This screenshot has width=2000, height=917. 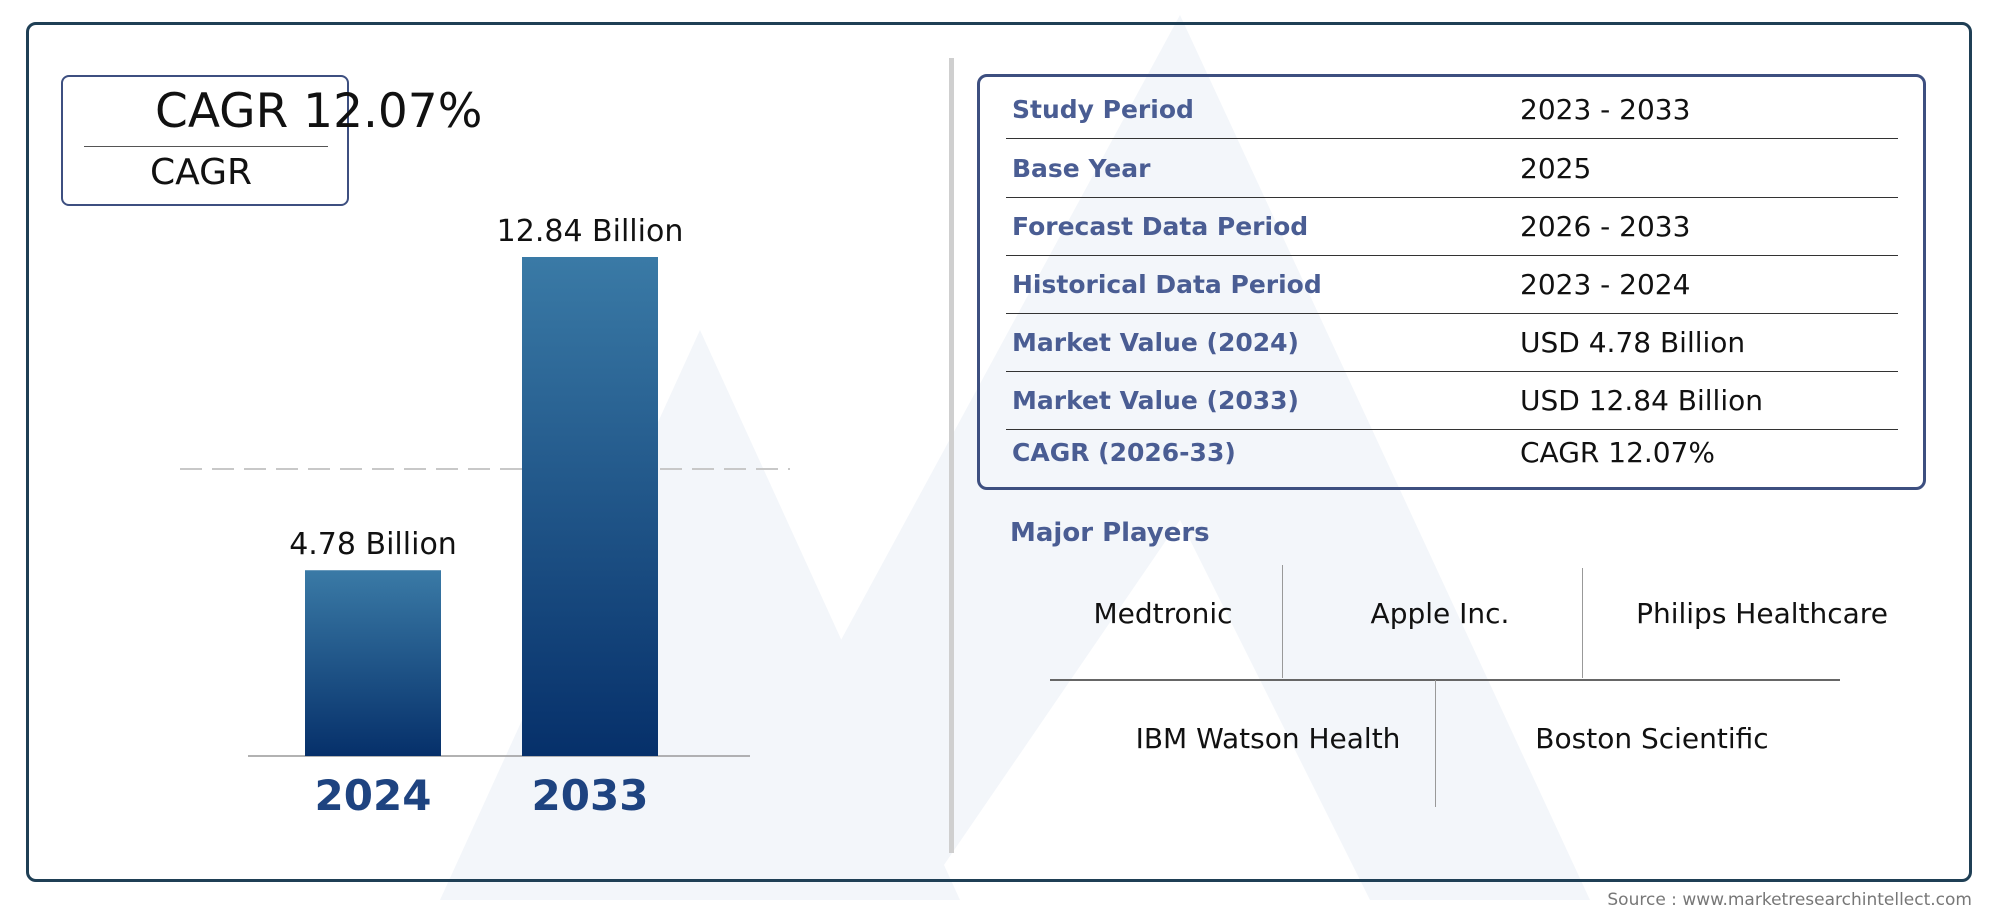 I want to click on info-key: Study Period, so click(x=1103, y=109).